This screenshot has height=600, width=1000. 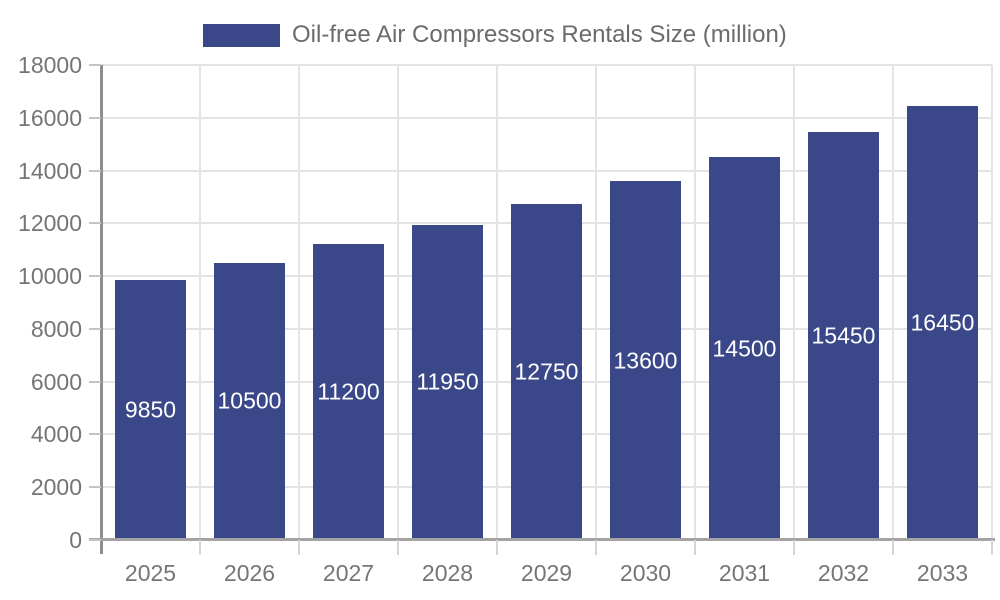 I want to click on x-axis-tick-label: 2025, so click(x=150, y=573).